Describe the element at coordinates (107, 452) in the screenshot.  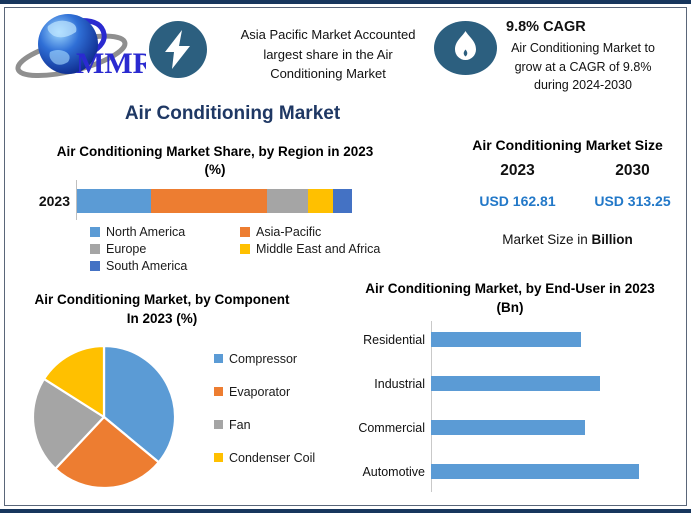
I see `pie-slice-evaporator` at that location.